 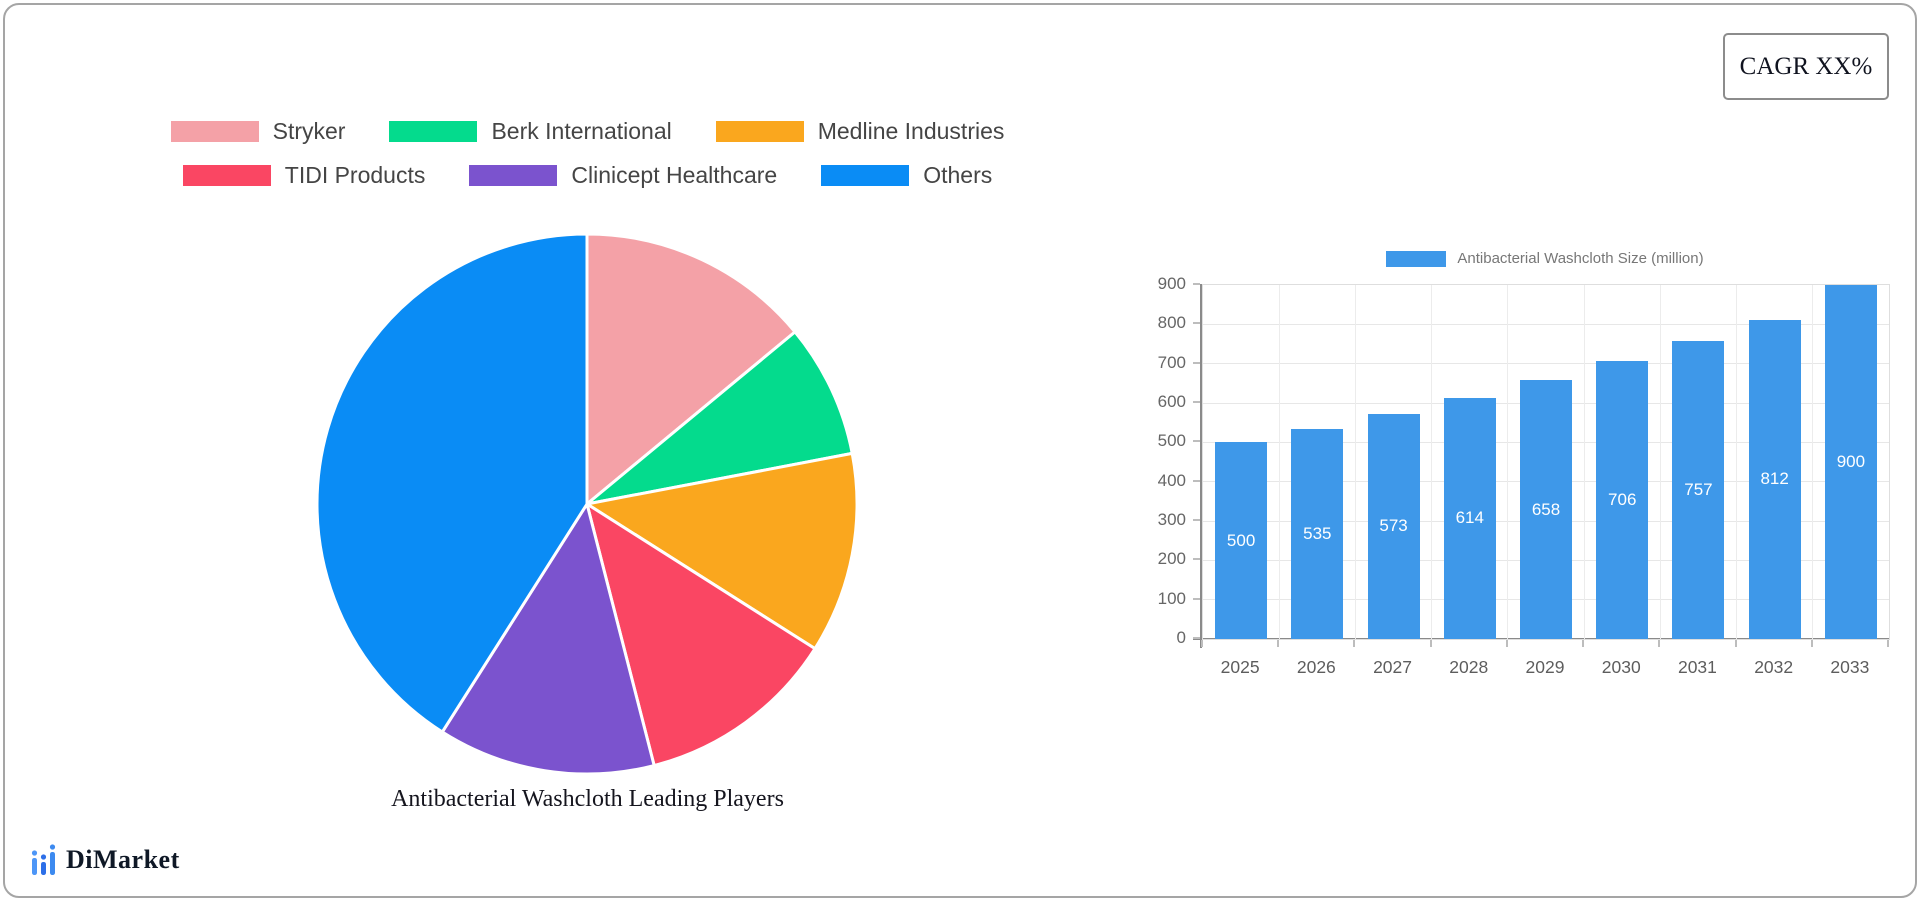 What do you see at coordinates (1171, 441) in the screenshot?
I see `y-tick-label-500: 500` at bounding box center [1171, 441].